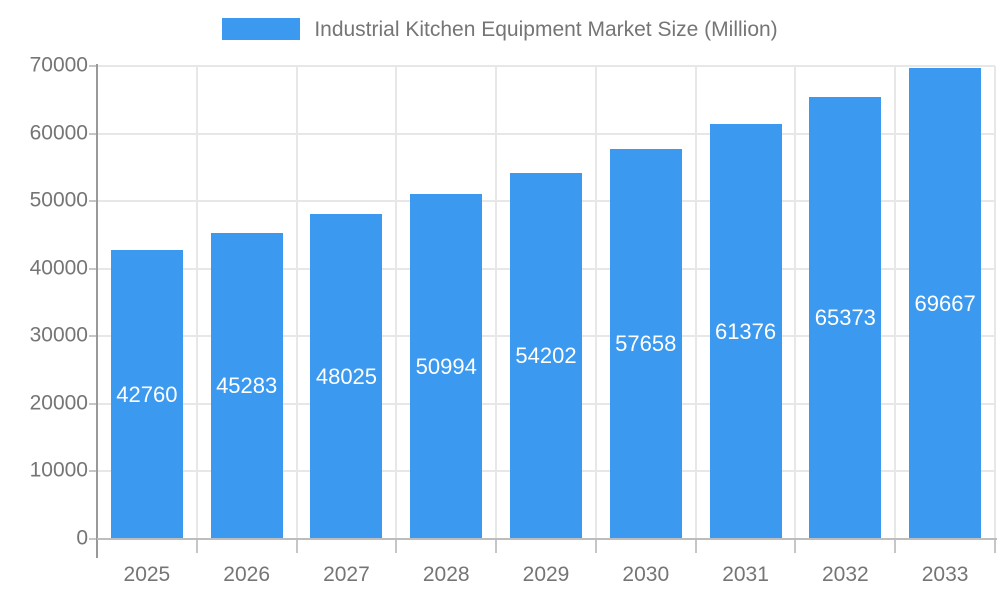  I want to click on x-axis-label: 2031, so click(745, 574).